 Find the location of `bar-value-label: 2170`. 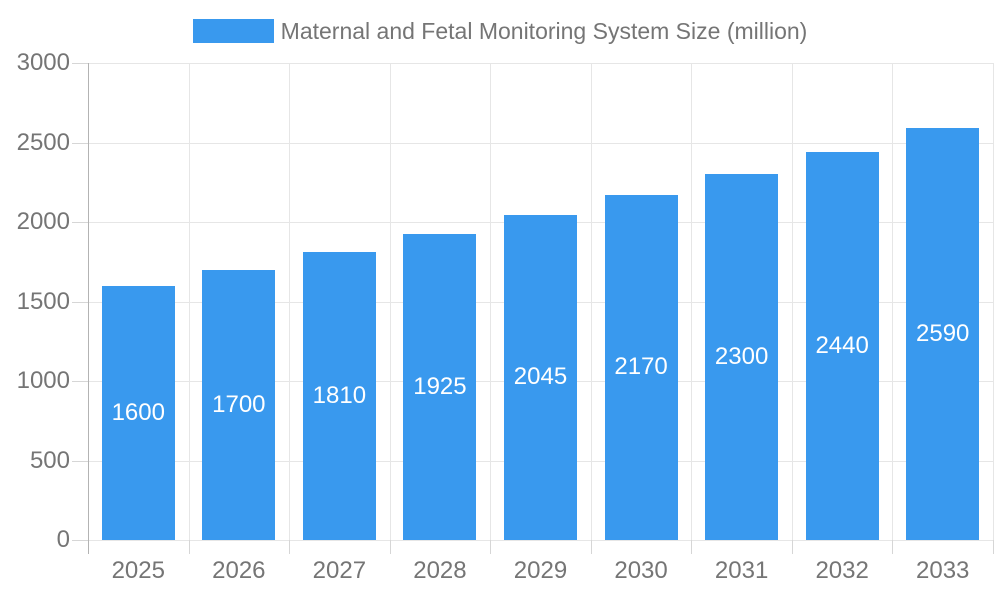

bar-value-label: 2170 is located at coordinates (641, 367).